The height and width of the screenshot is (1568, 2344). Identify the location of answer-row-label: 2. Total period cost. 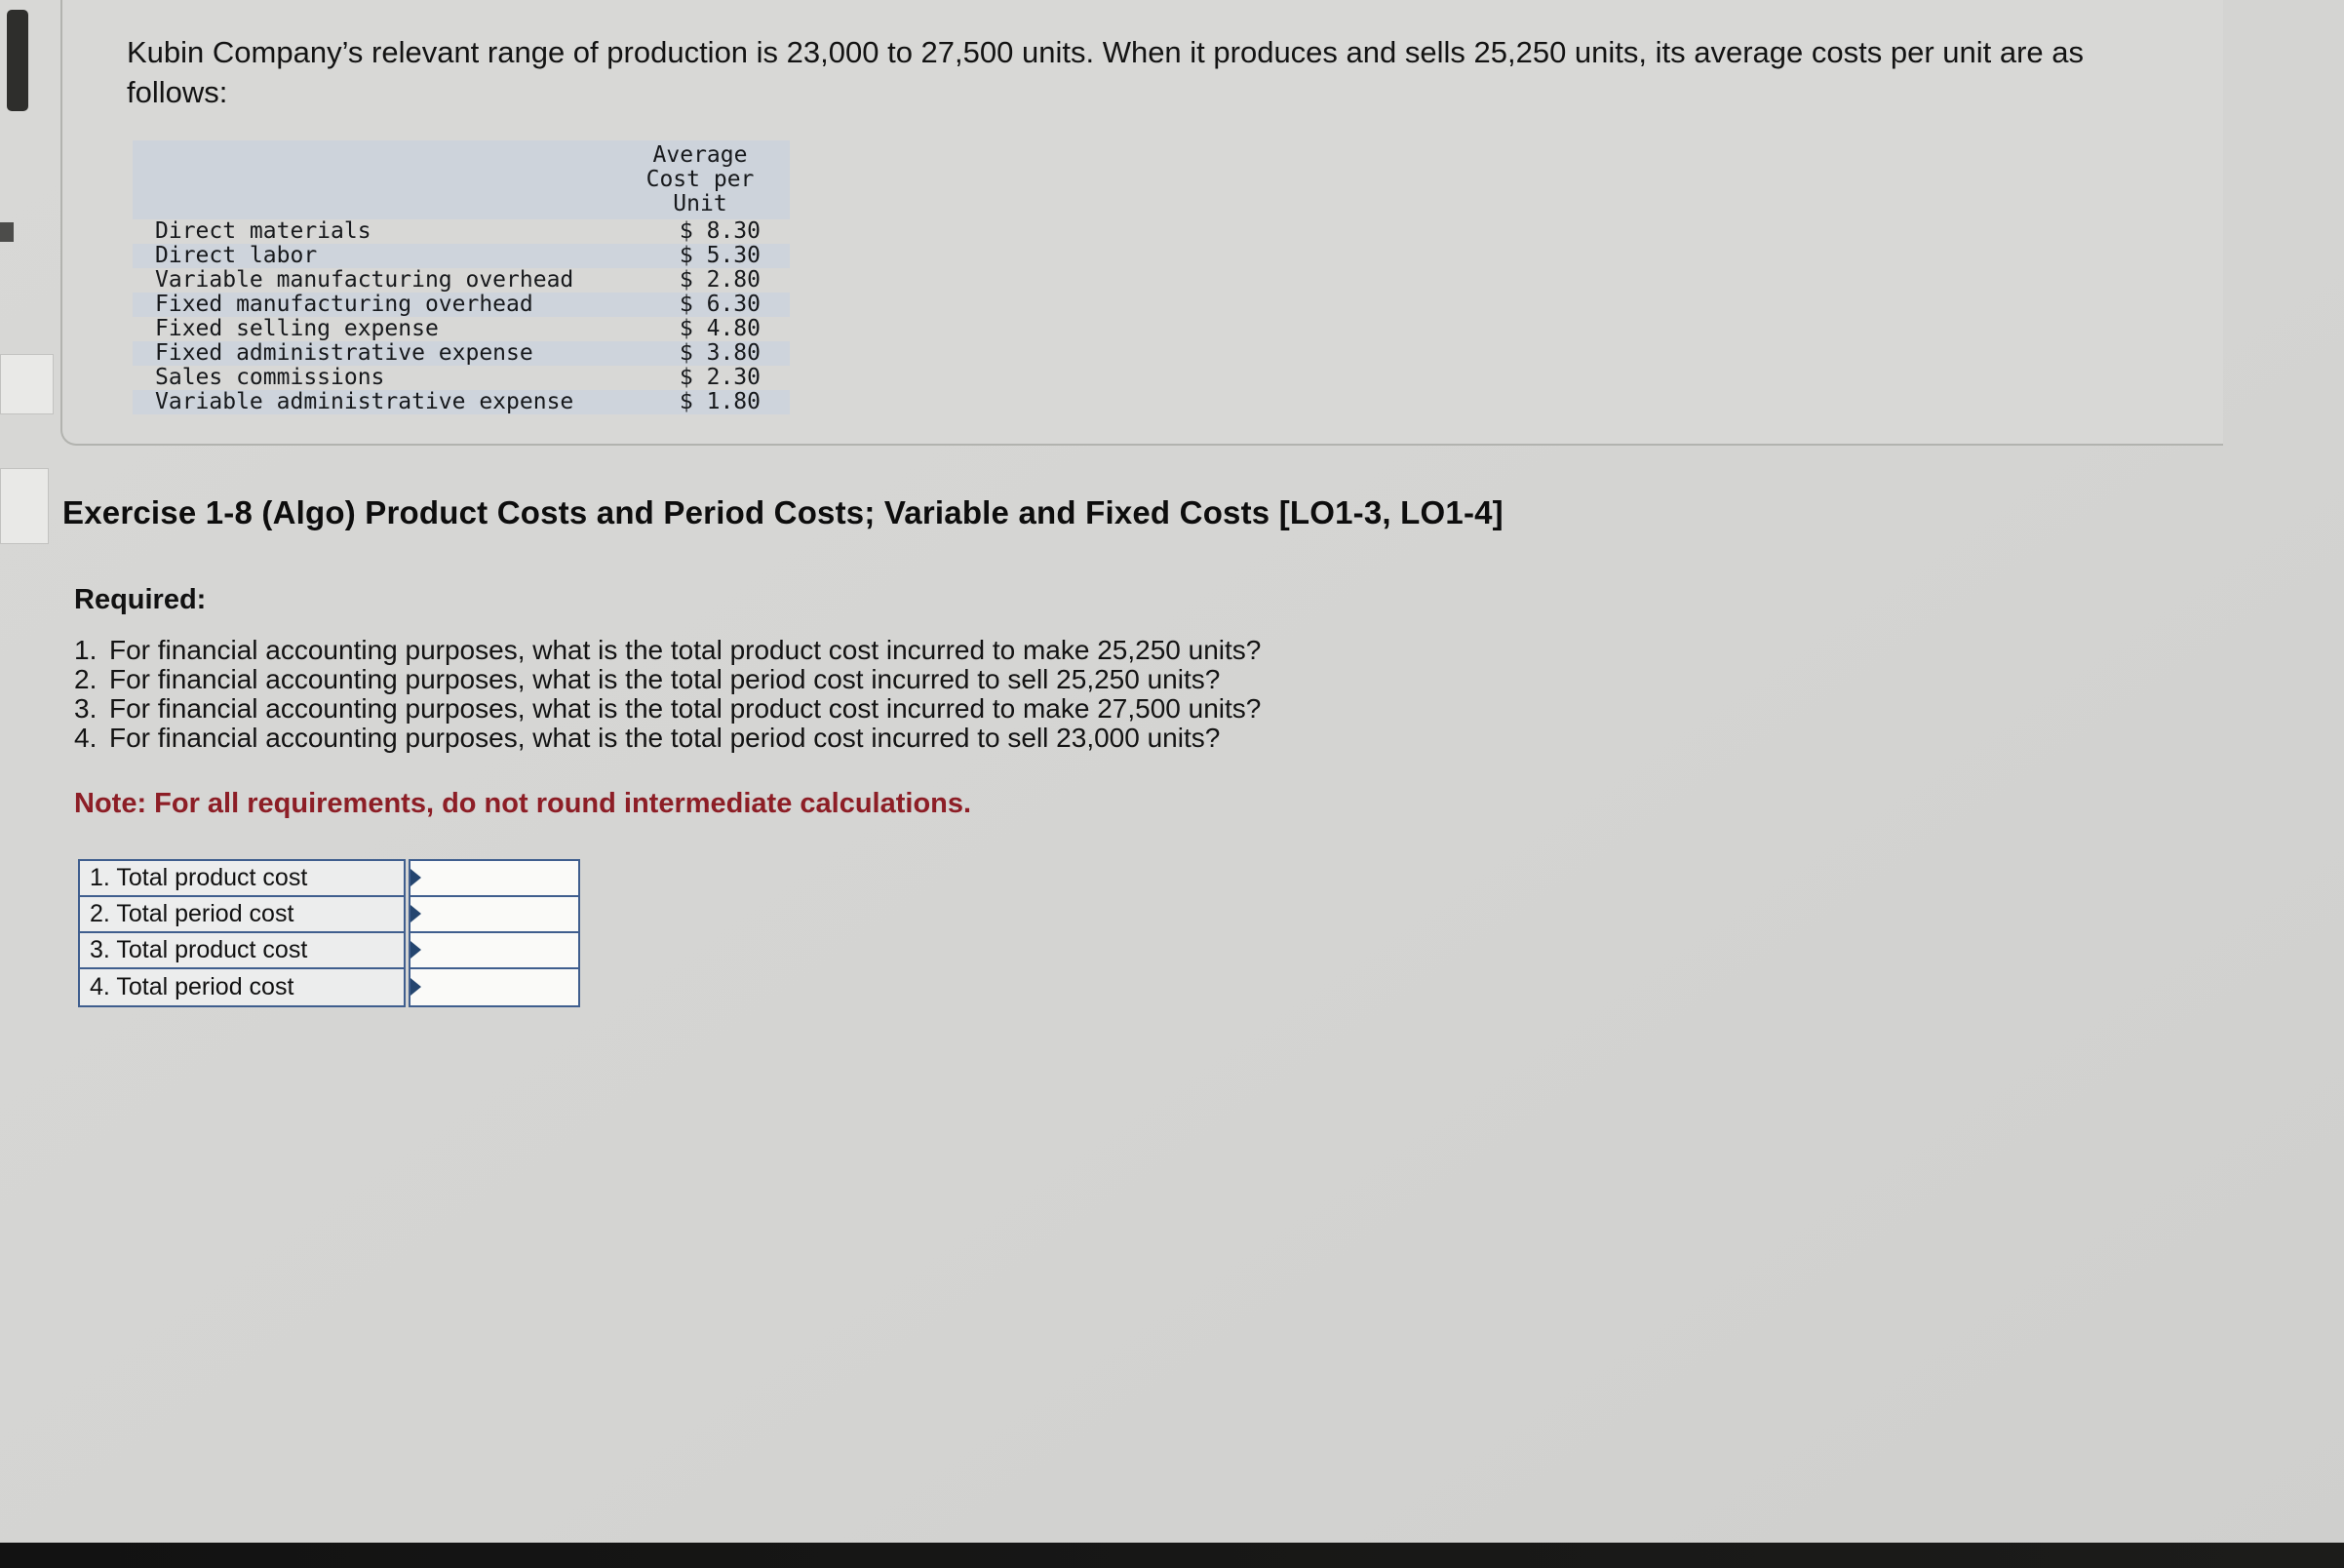
(242, 914).